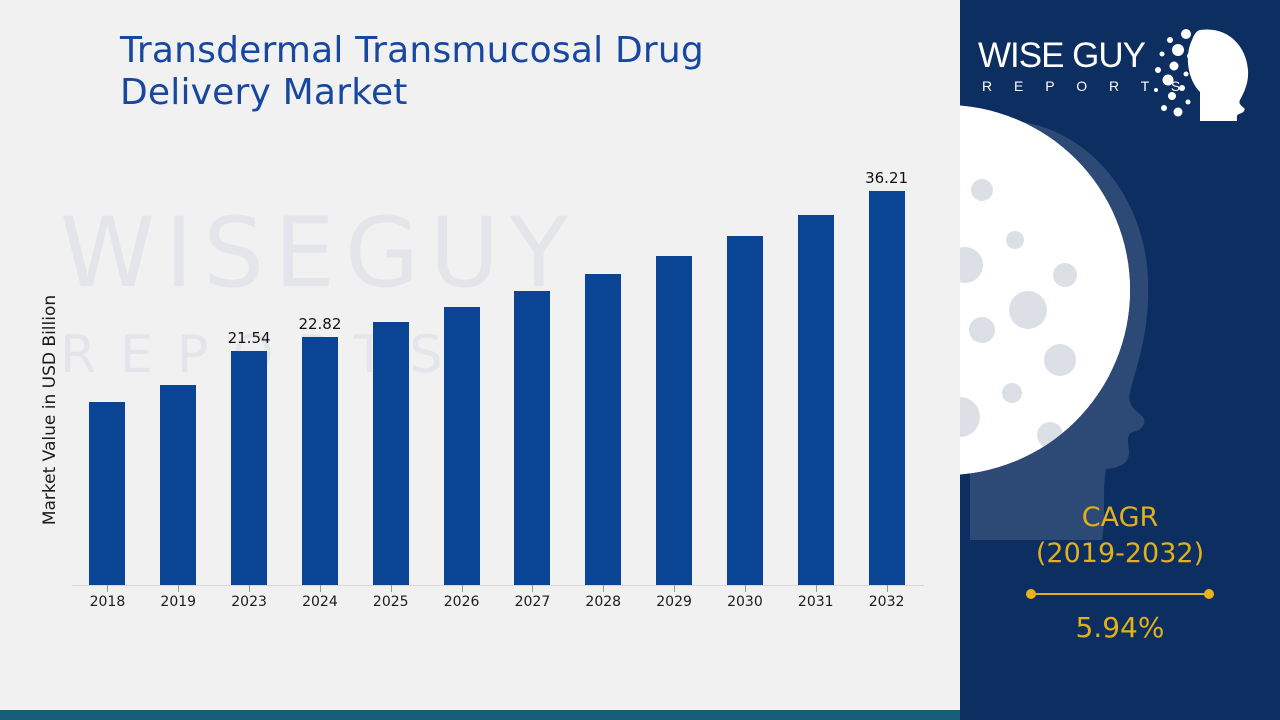  I want to click on logo-wordmark: WISE GUY, so click(1062, 55).